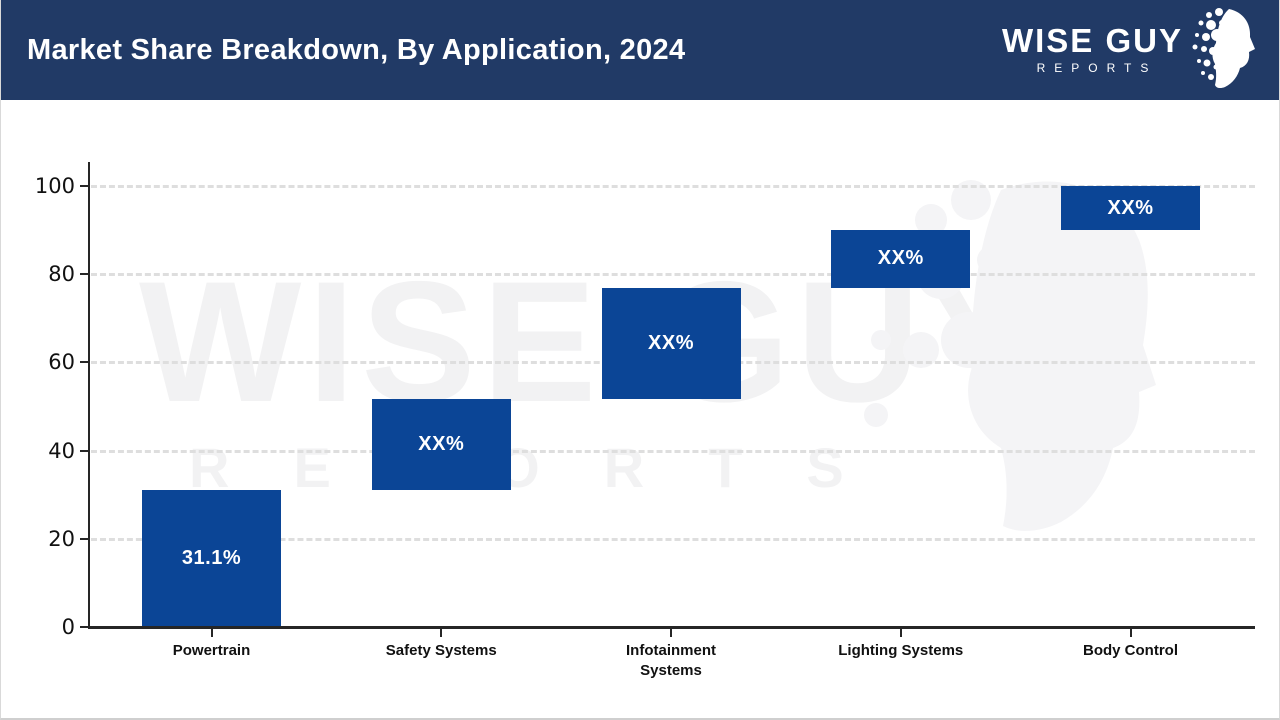 Image resolution: width=1280 pixels, height=720 pixels. What do you see at coordinates (548, 467) in the screenshot?
I see `watermark-subtitle: REPORTS` at bounding box center [548, 467].